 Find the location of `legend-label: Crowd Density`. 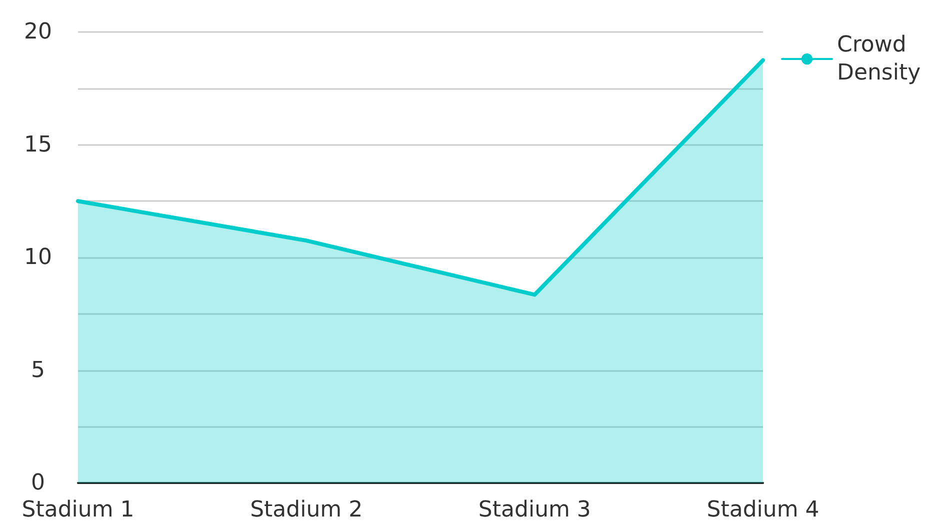

legend-label: Crowd Density is located at coordinates (879, 59).